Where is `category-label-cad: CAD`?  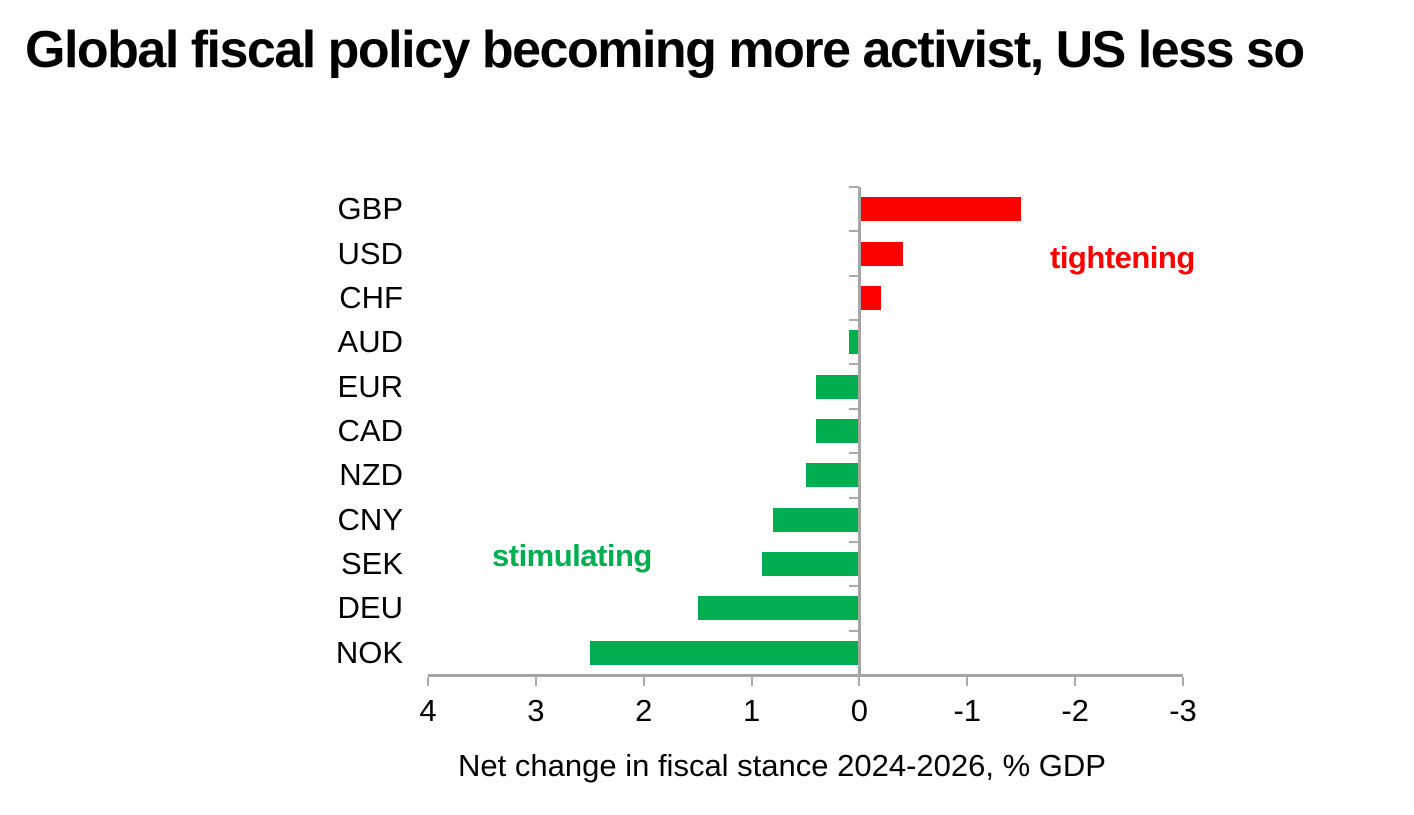 category-label-cad: CAD is located at coordinates (370, 430).